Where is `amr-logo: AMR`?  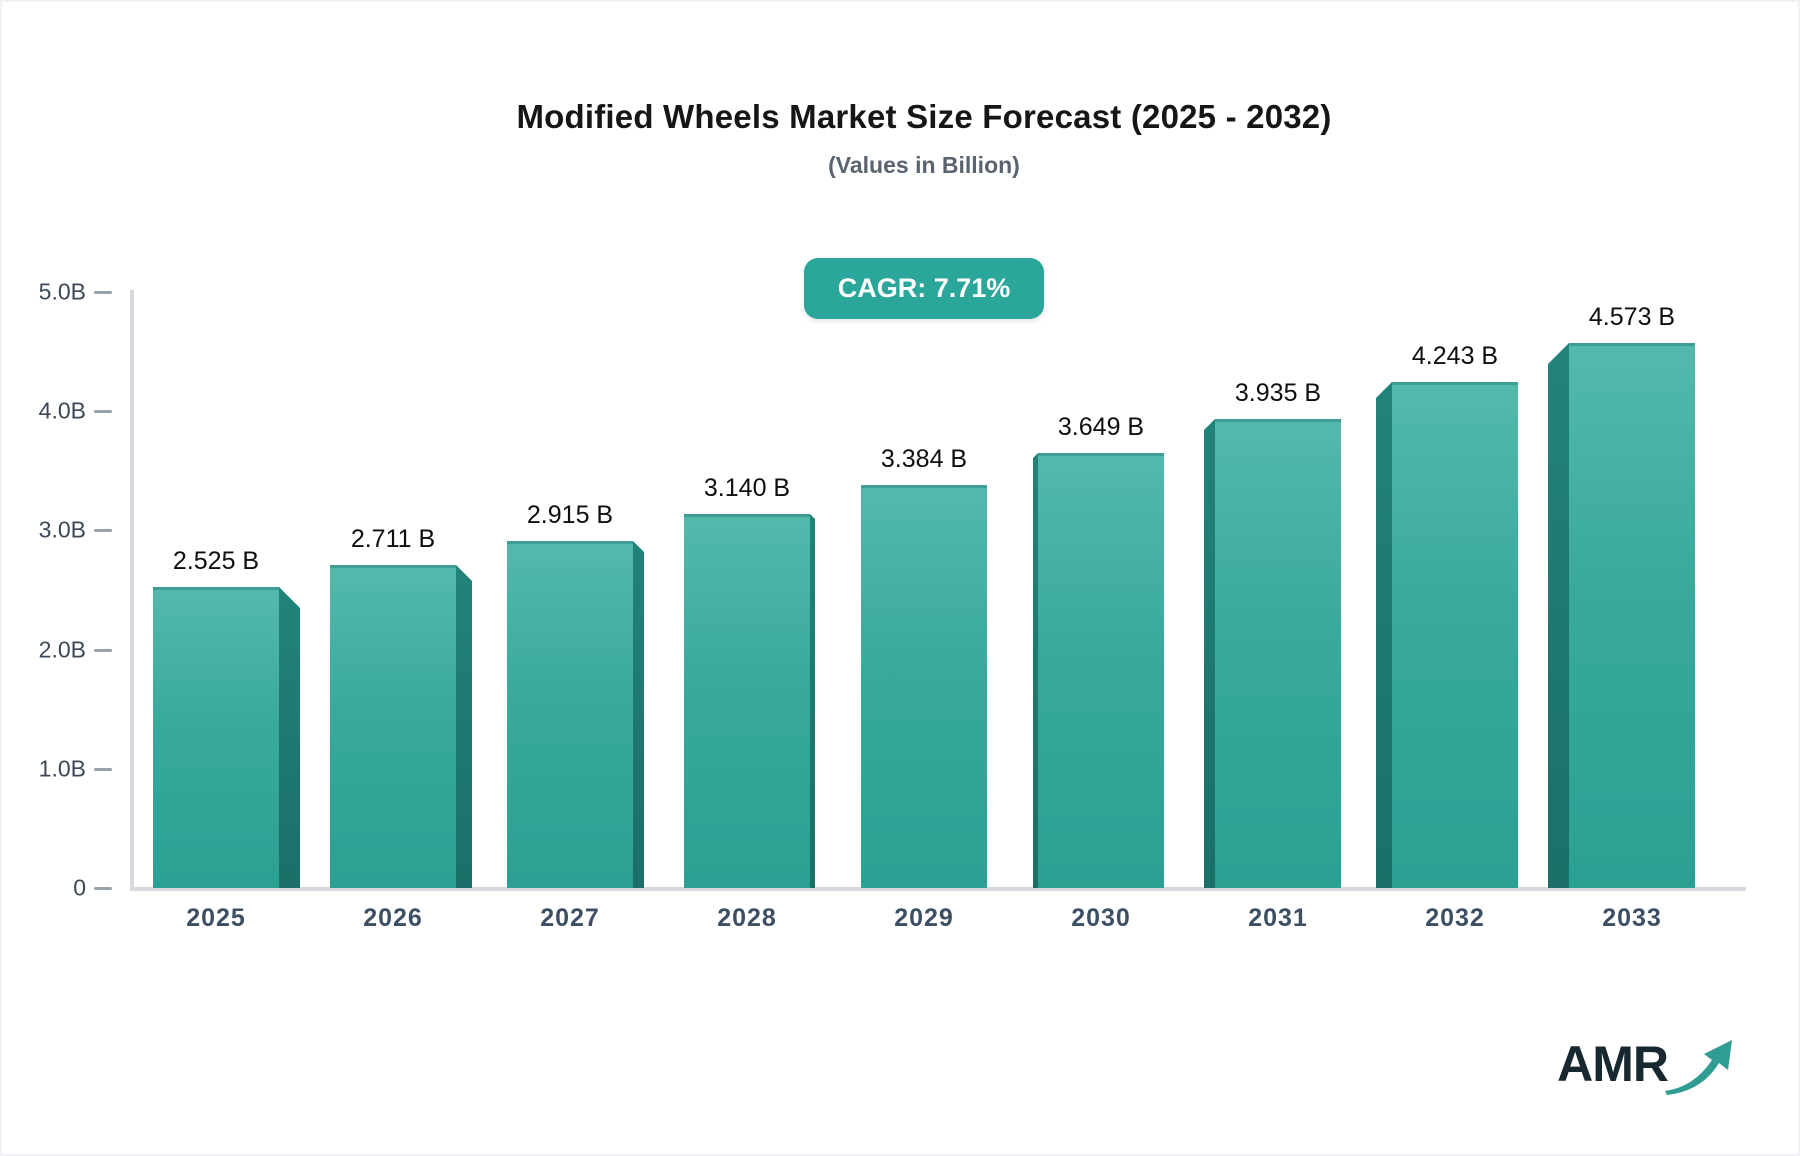
amr-logo: AMR is located at coordinates (1646, 1064).